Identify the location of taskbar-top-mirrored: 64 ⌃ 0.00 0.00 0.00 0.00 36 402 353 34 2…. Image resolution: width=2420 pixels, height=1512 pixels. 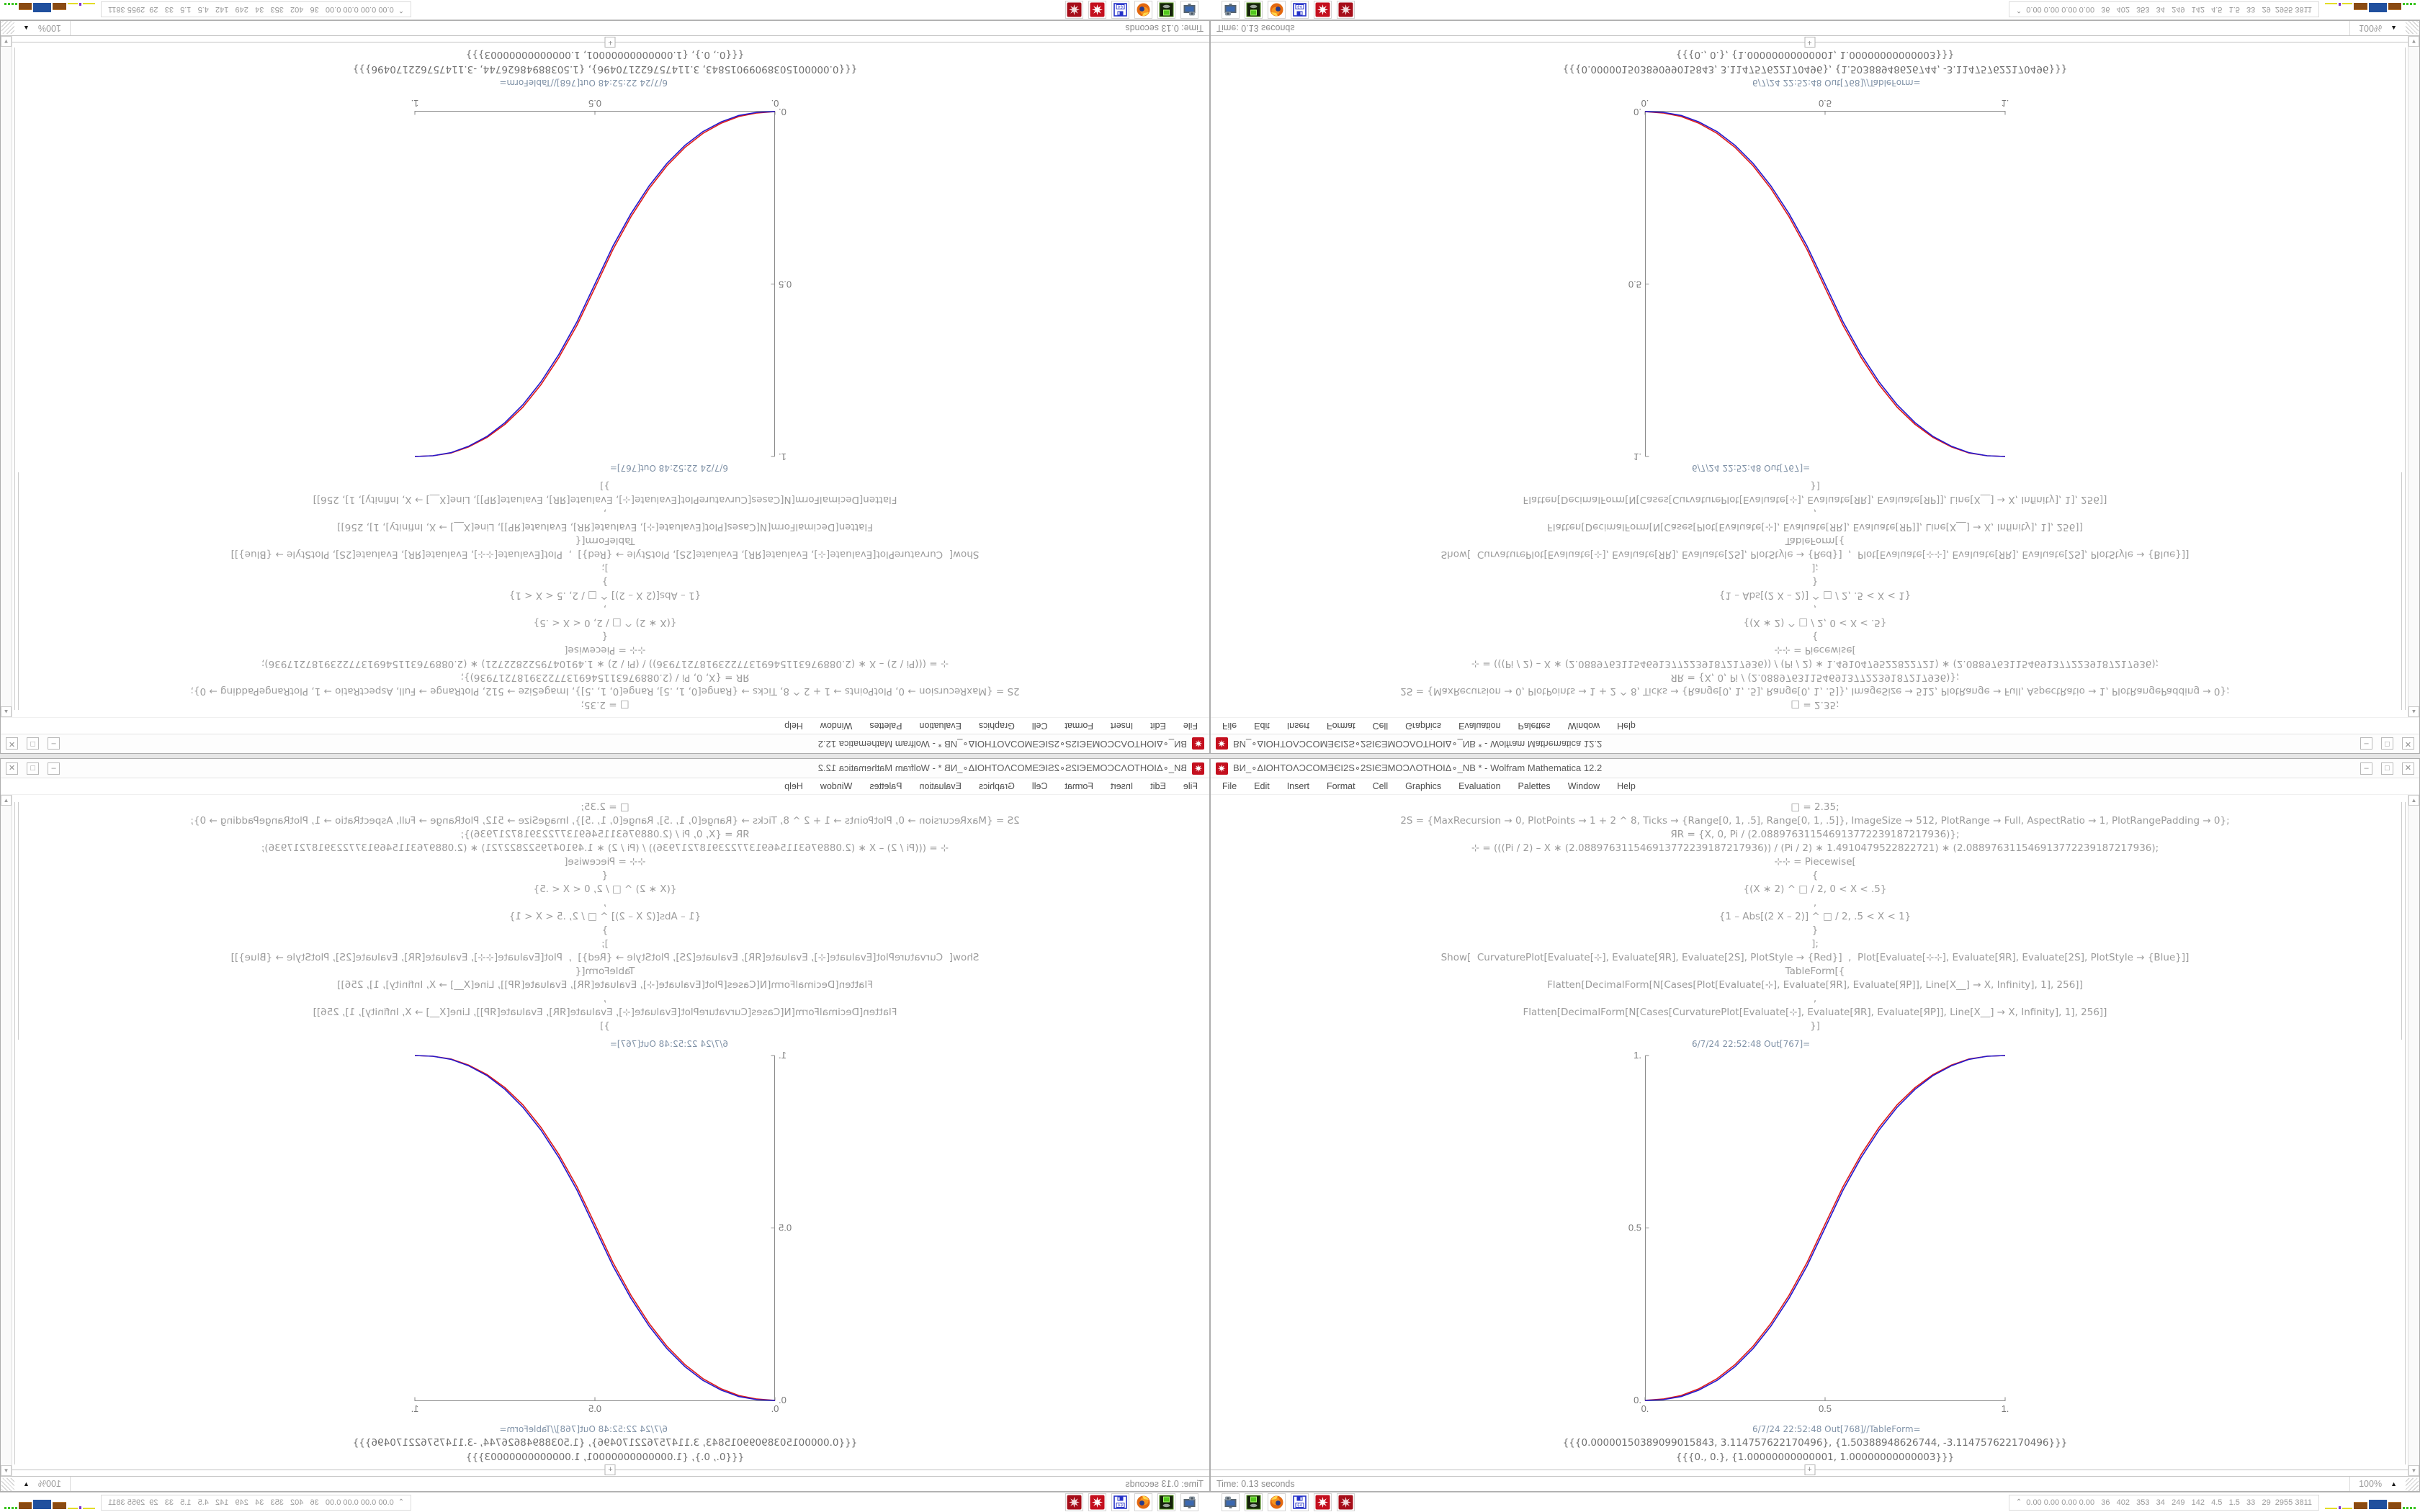
(1210, 10).